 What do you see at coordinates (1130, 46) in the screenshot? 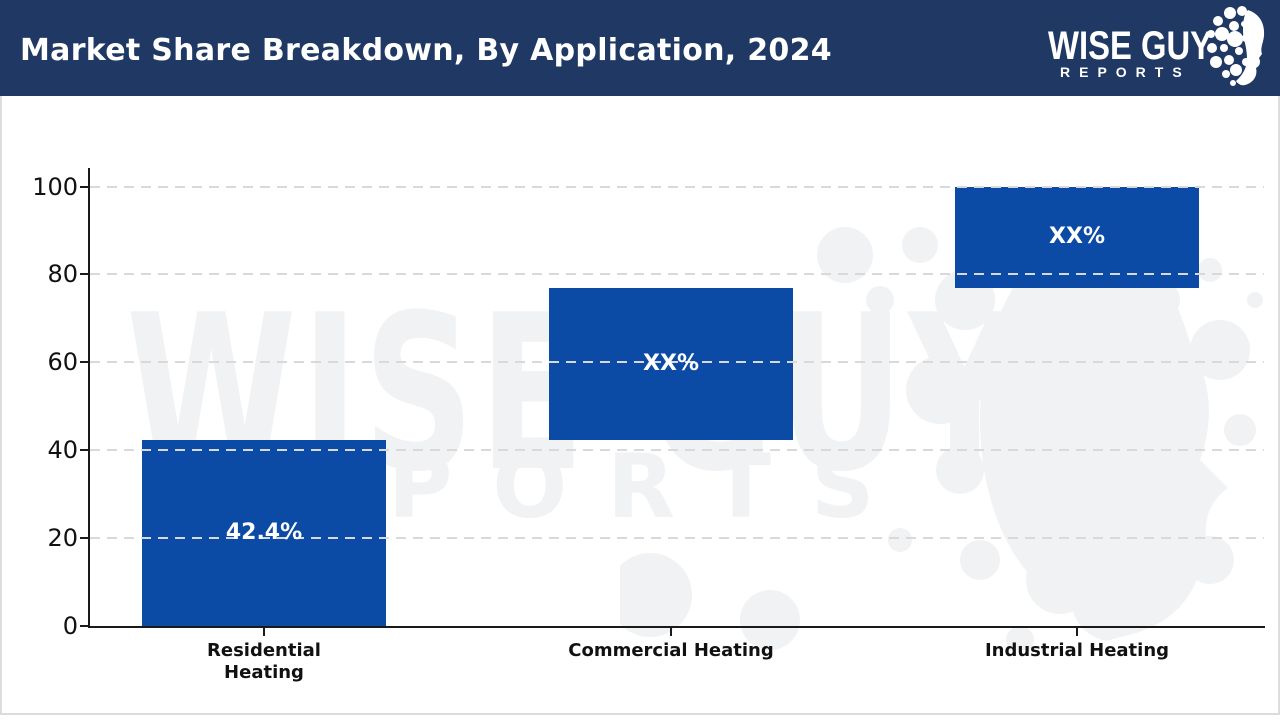
I see `logo-text-wiseguy: WISE GUY` at bounding box center [1130, 46].